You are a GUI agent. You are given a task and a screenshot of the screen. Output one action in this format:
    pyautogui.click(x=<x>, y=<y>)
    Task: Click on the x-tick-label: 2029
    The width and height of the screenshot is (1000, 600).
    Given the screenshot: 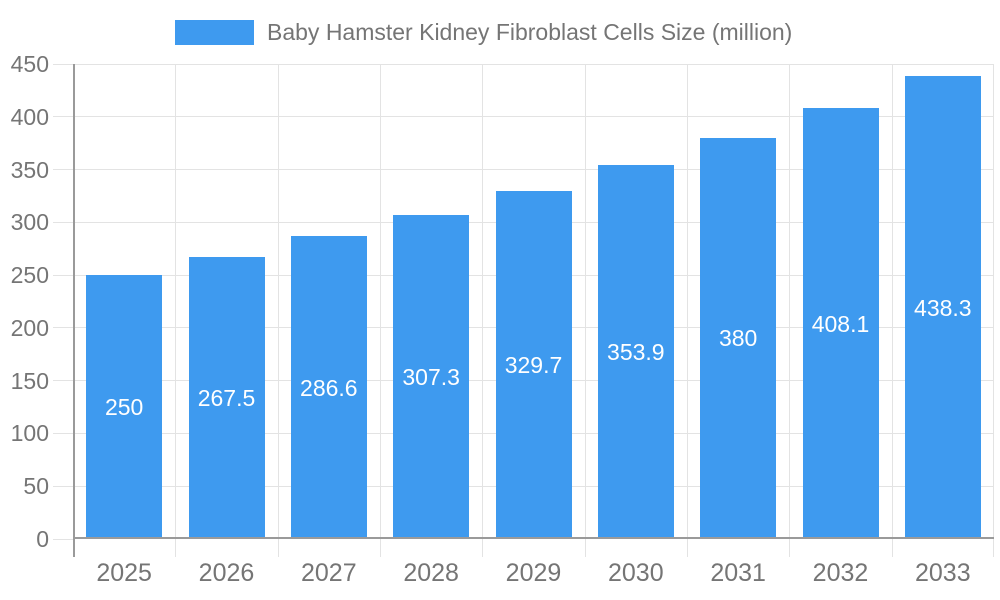 What is the action you would take?
    pyautogui.click(x=533, y=573)
    